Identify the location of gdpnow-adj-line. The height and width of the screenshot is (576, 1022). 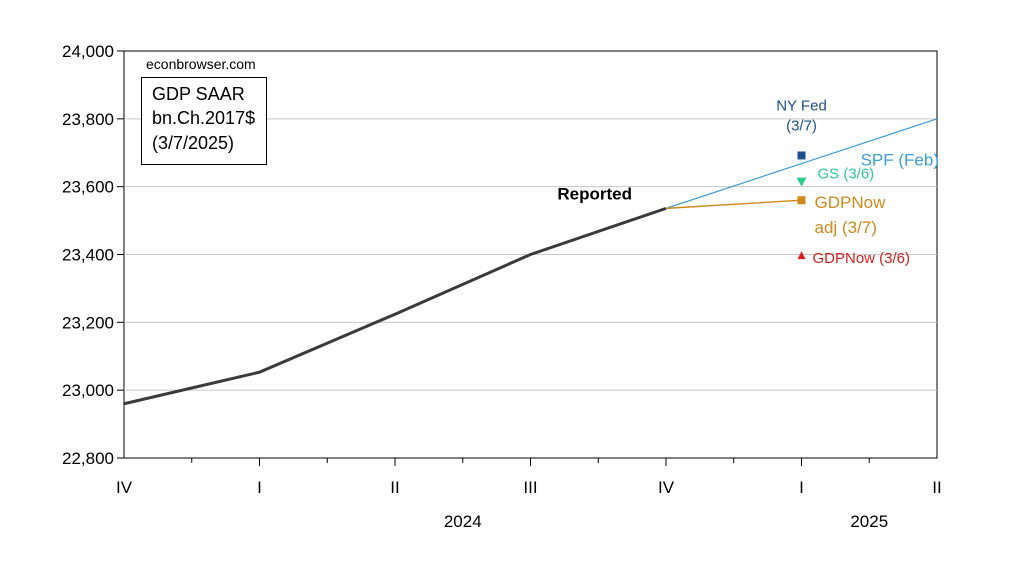
(733, 204).